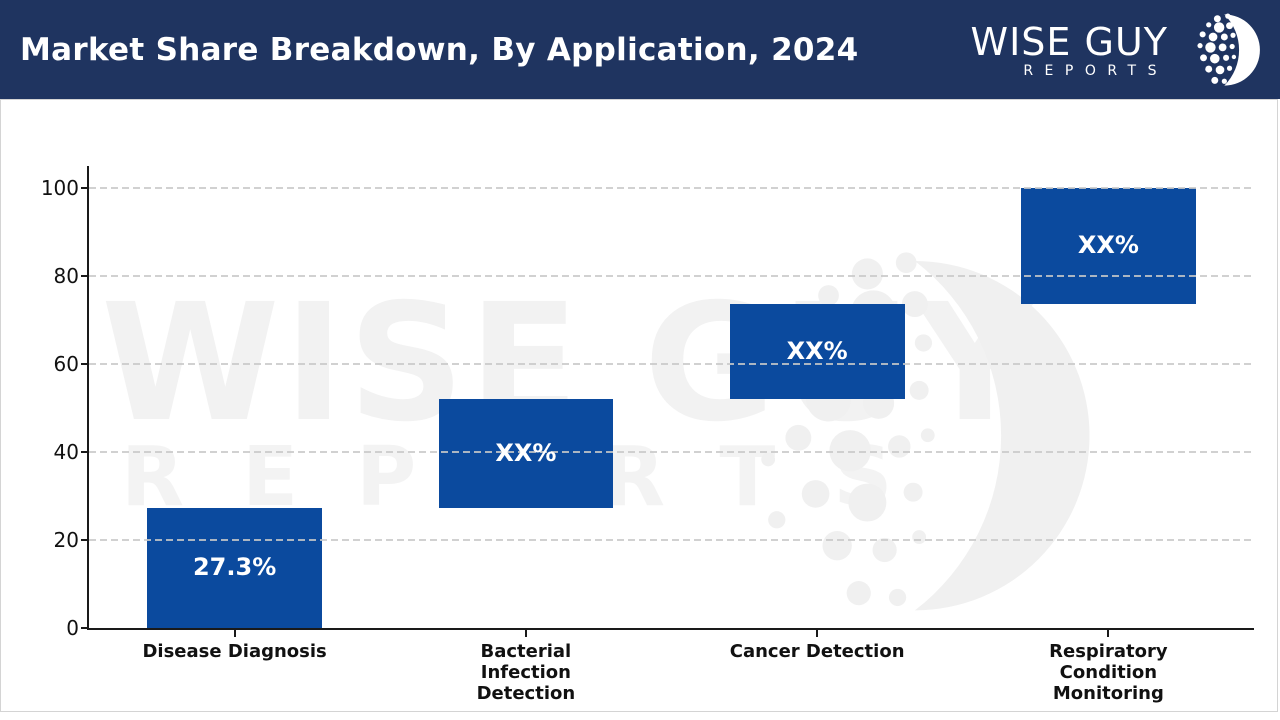 The image size is (1280, 720). I want to click on x-category-label: Bacterial Infection Detection, so click(526, 672).